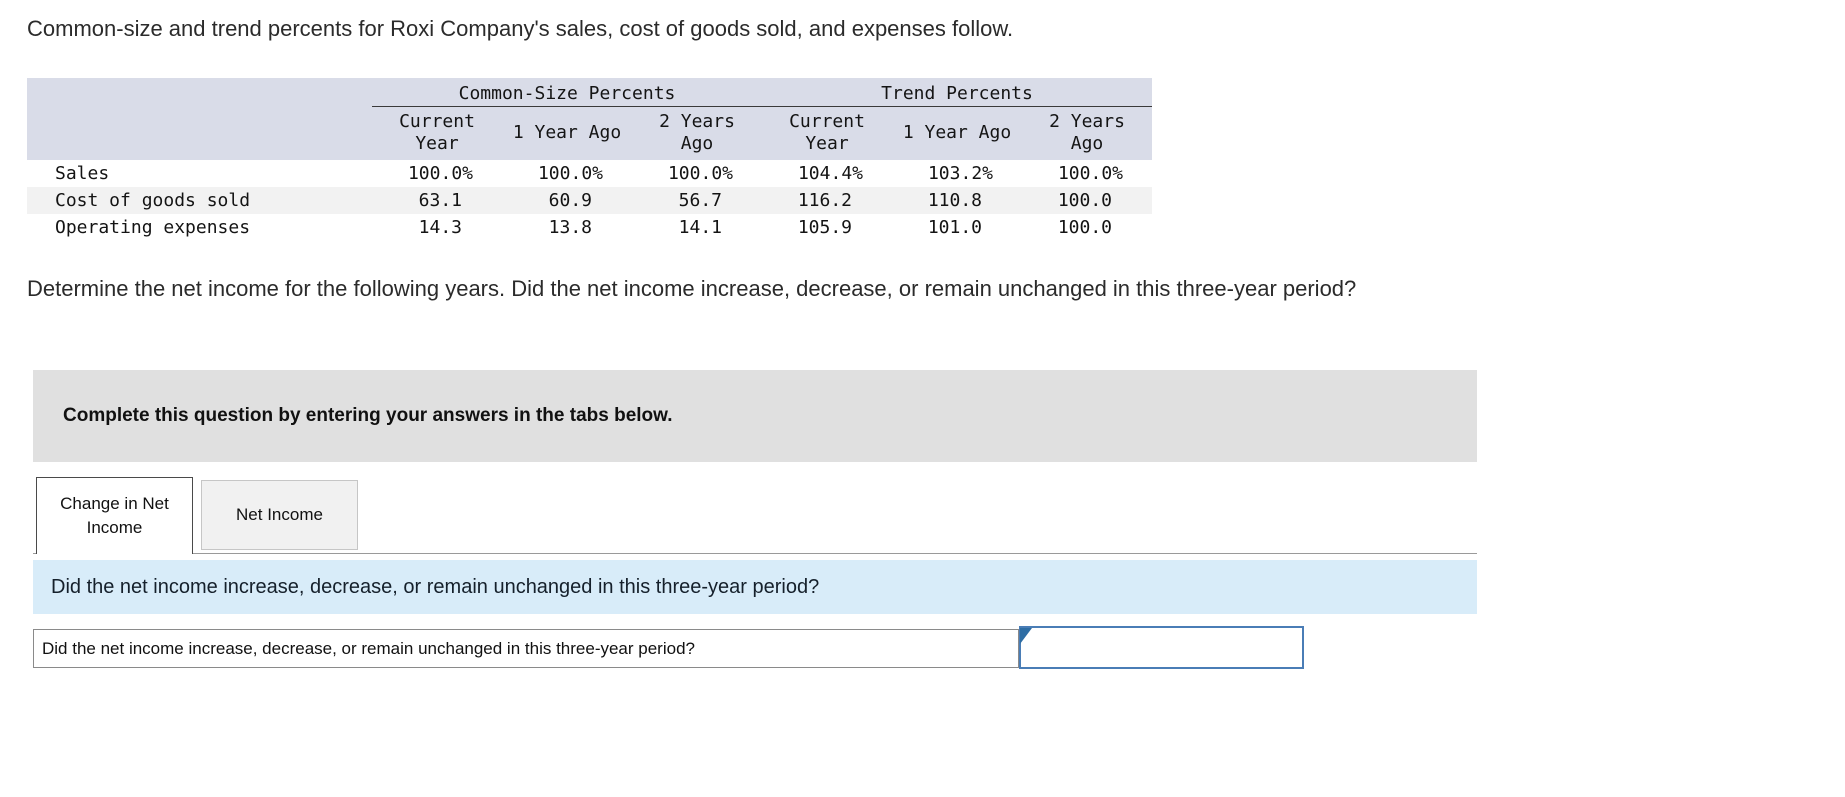 This screenshot has width=1845, height=797. I want to click on tab-label: Change in Net Income, so click(114, 515).